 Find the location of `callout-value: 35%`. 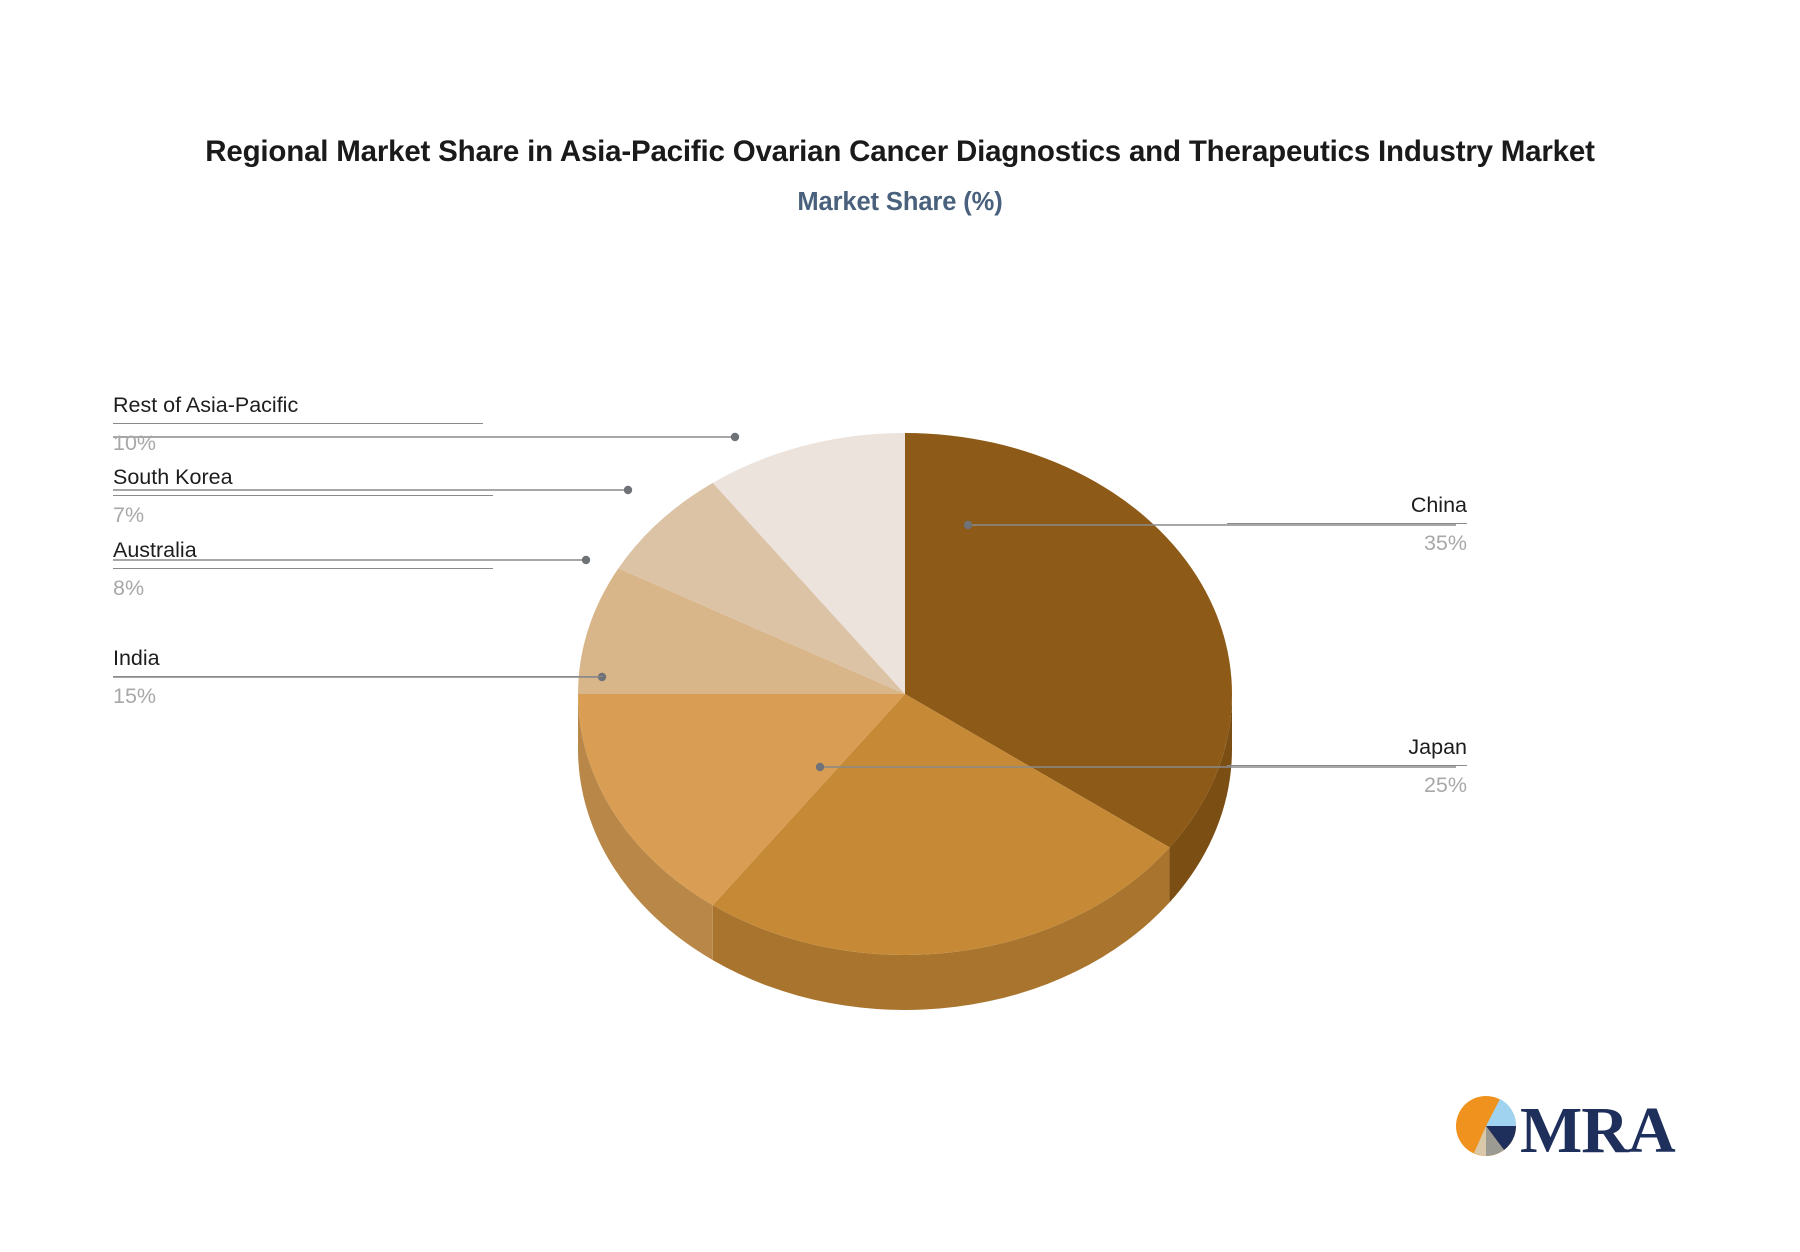

callout-value: 35% is located at coordinates (1445, 542).